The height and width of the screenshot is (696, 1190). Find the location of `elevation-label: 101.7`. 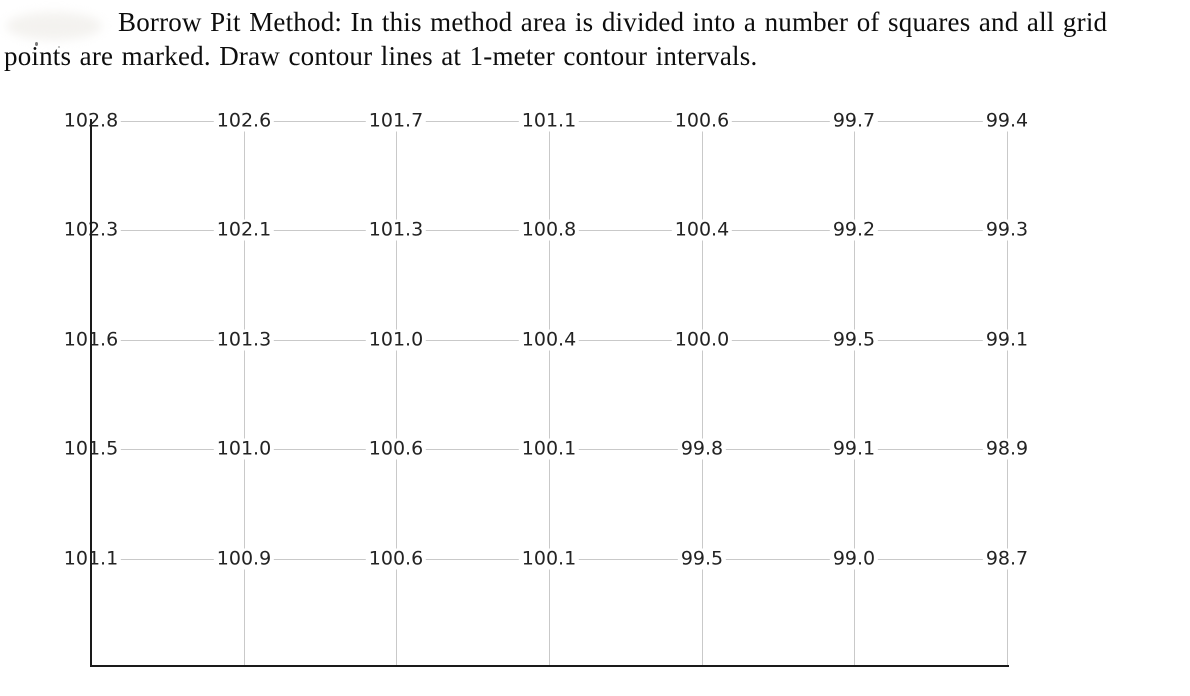

elevation-label: 101.7 is located at coordinates (396, 121).